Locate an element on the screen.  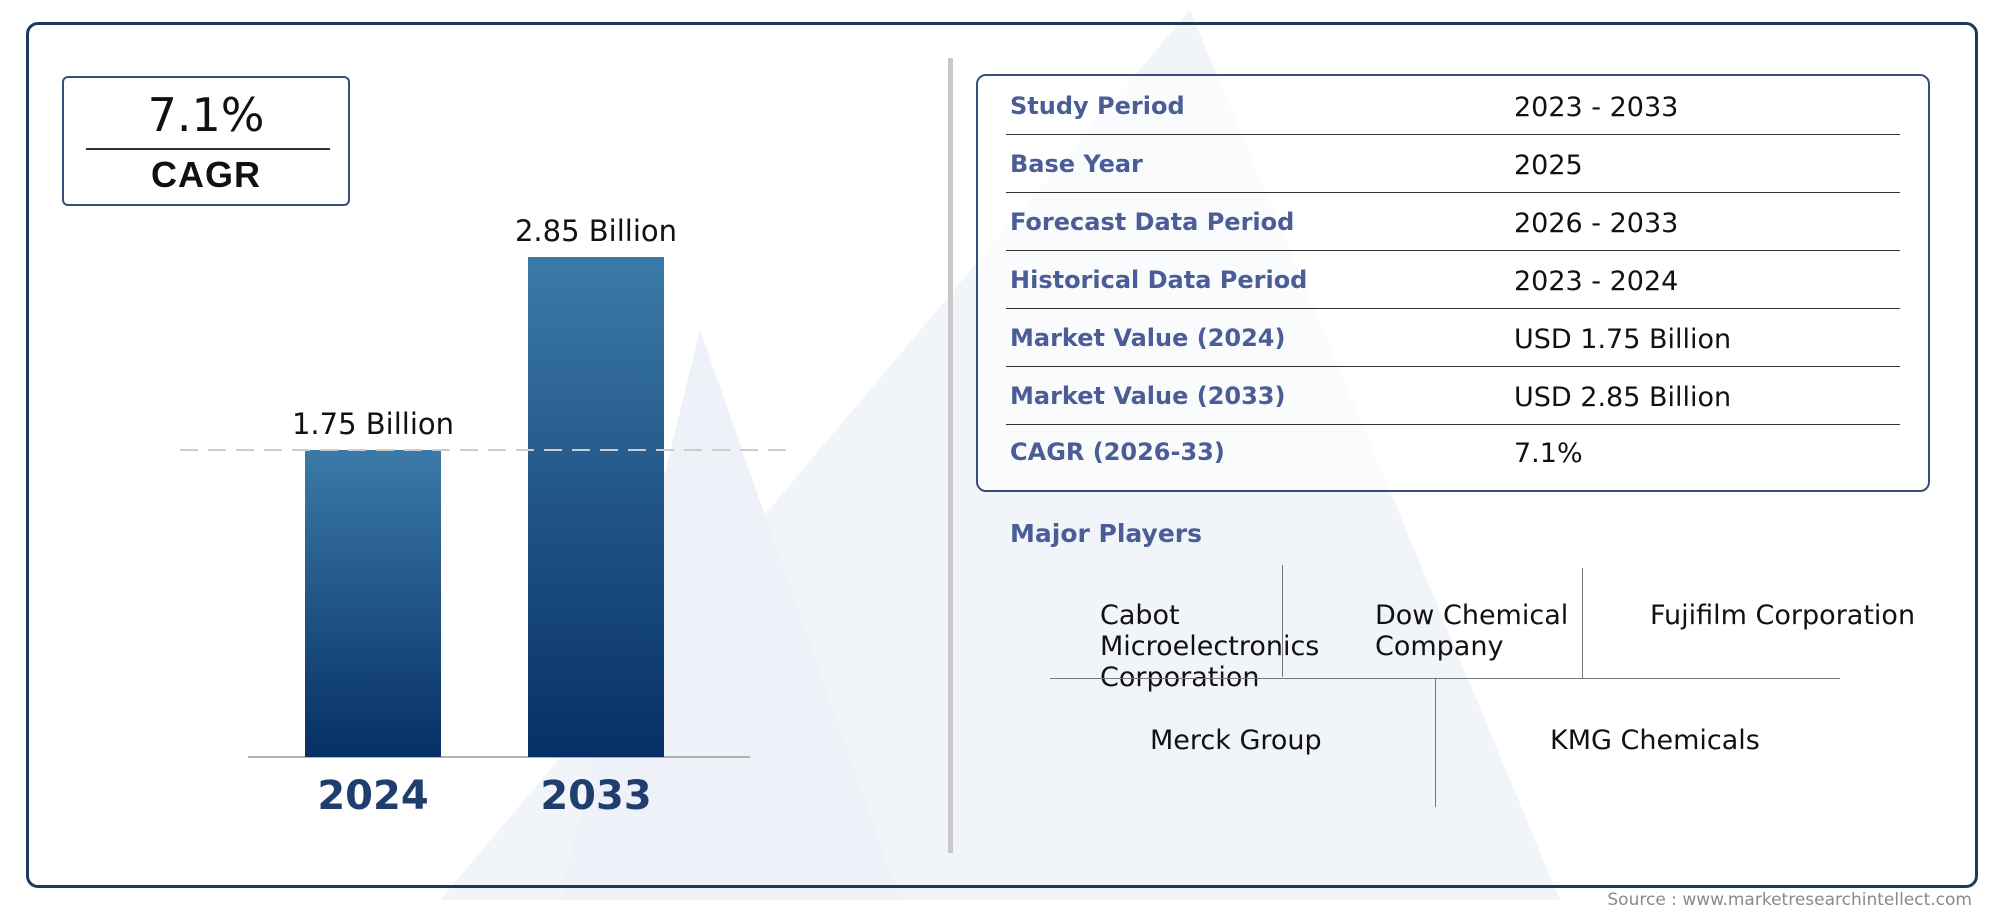
info-row-value: USD 1.75 Billion is located at coordinates (1623, 339).